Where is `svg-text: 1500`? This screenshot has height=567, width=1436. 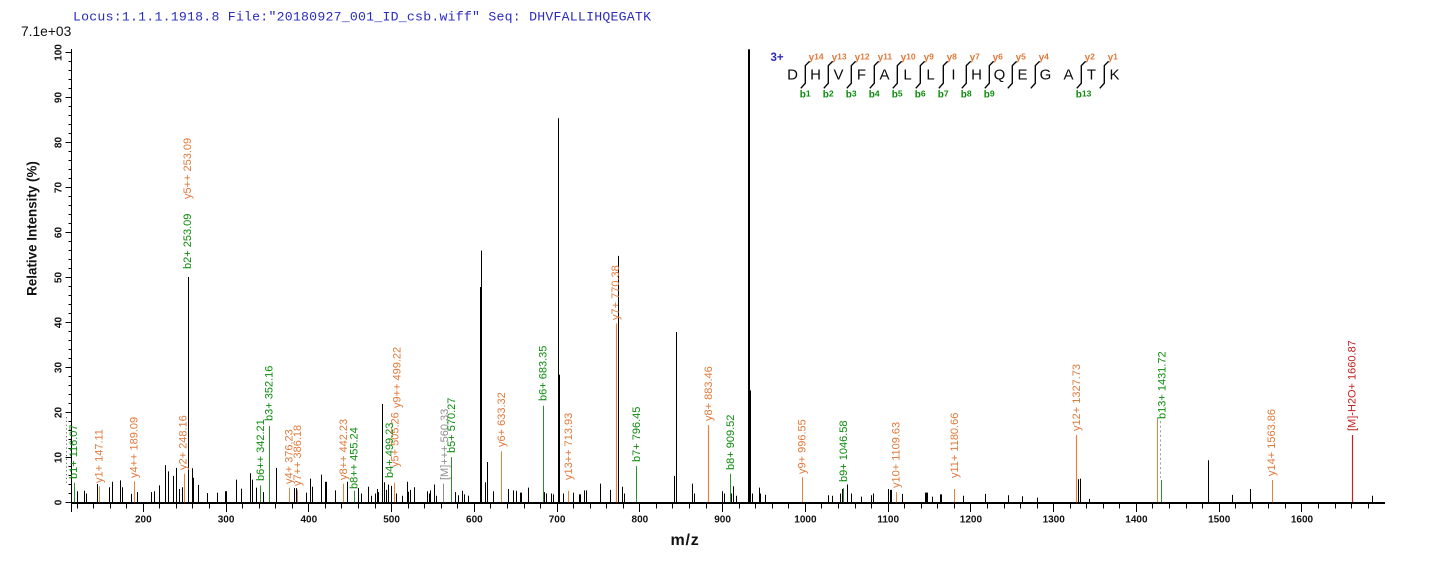 svg-text: 1500 is located at coordinates (1219, 520).